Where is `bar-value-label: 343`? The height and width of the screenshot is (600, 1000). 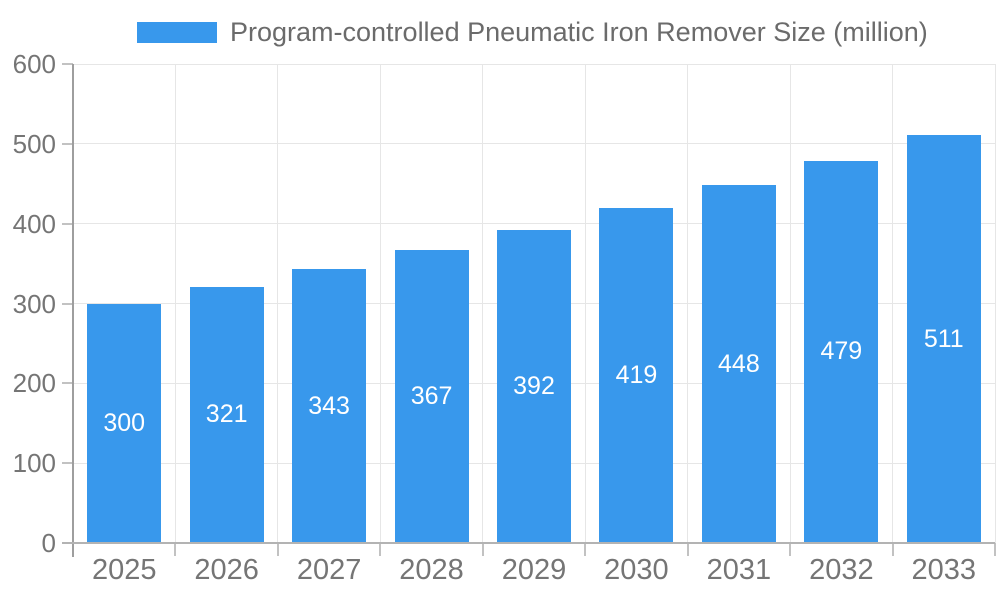 bar-value-label: 343 is located at coordinates (329, 405).